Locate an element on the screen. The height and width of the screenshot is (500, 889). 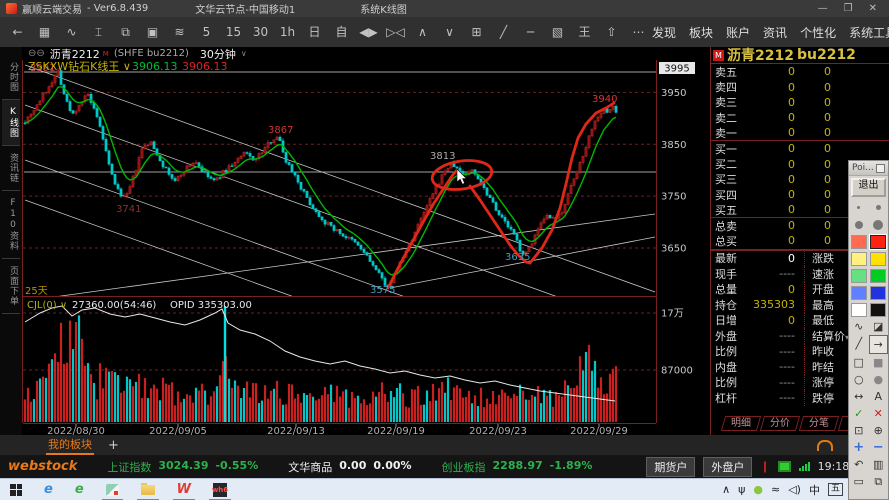
curve-tool: ∿ is located at coordinates (859, 326).